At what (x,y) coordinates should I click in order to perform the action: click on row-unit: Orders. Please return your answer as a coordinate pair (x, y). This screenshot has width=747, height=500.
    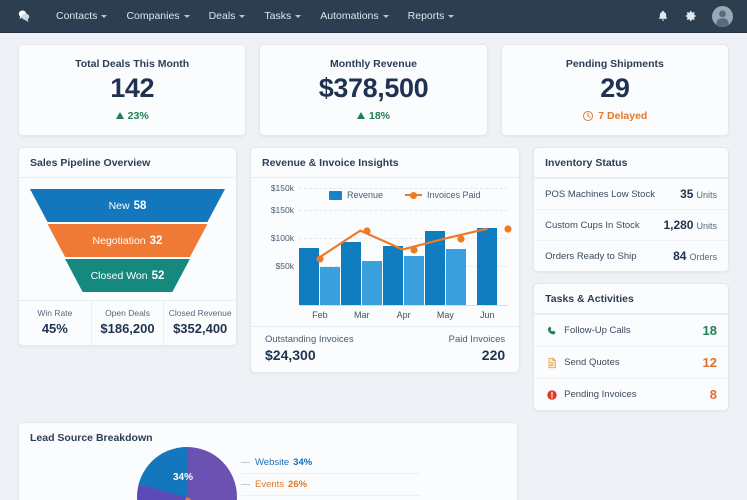
    Looking at the image, I should click on (703, 257).